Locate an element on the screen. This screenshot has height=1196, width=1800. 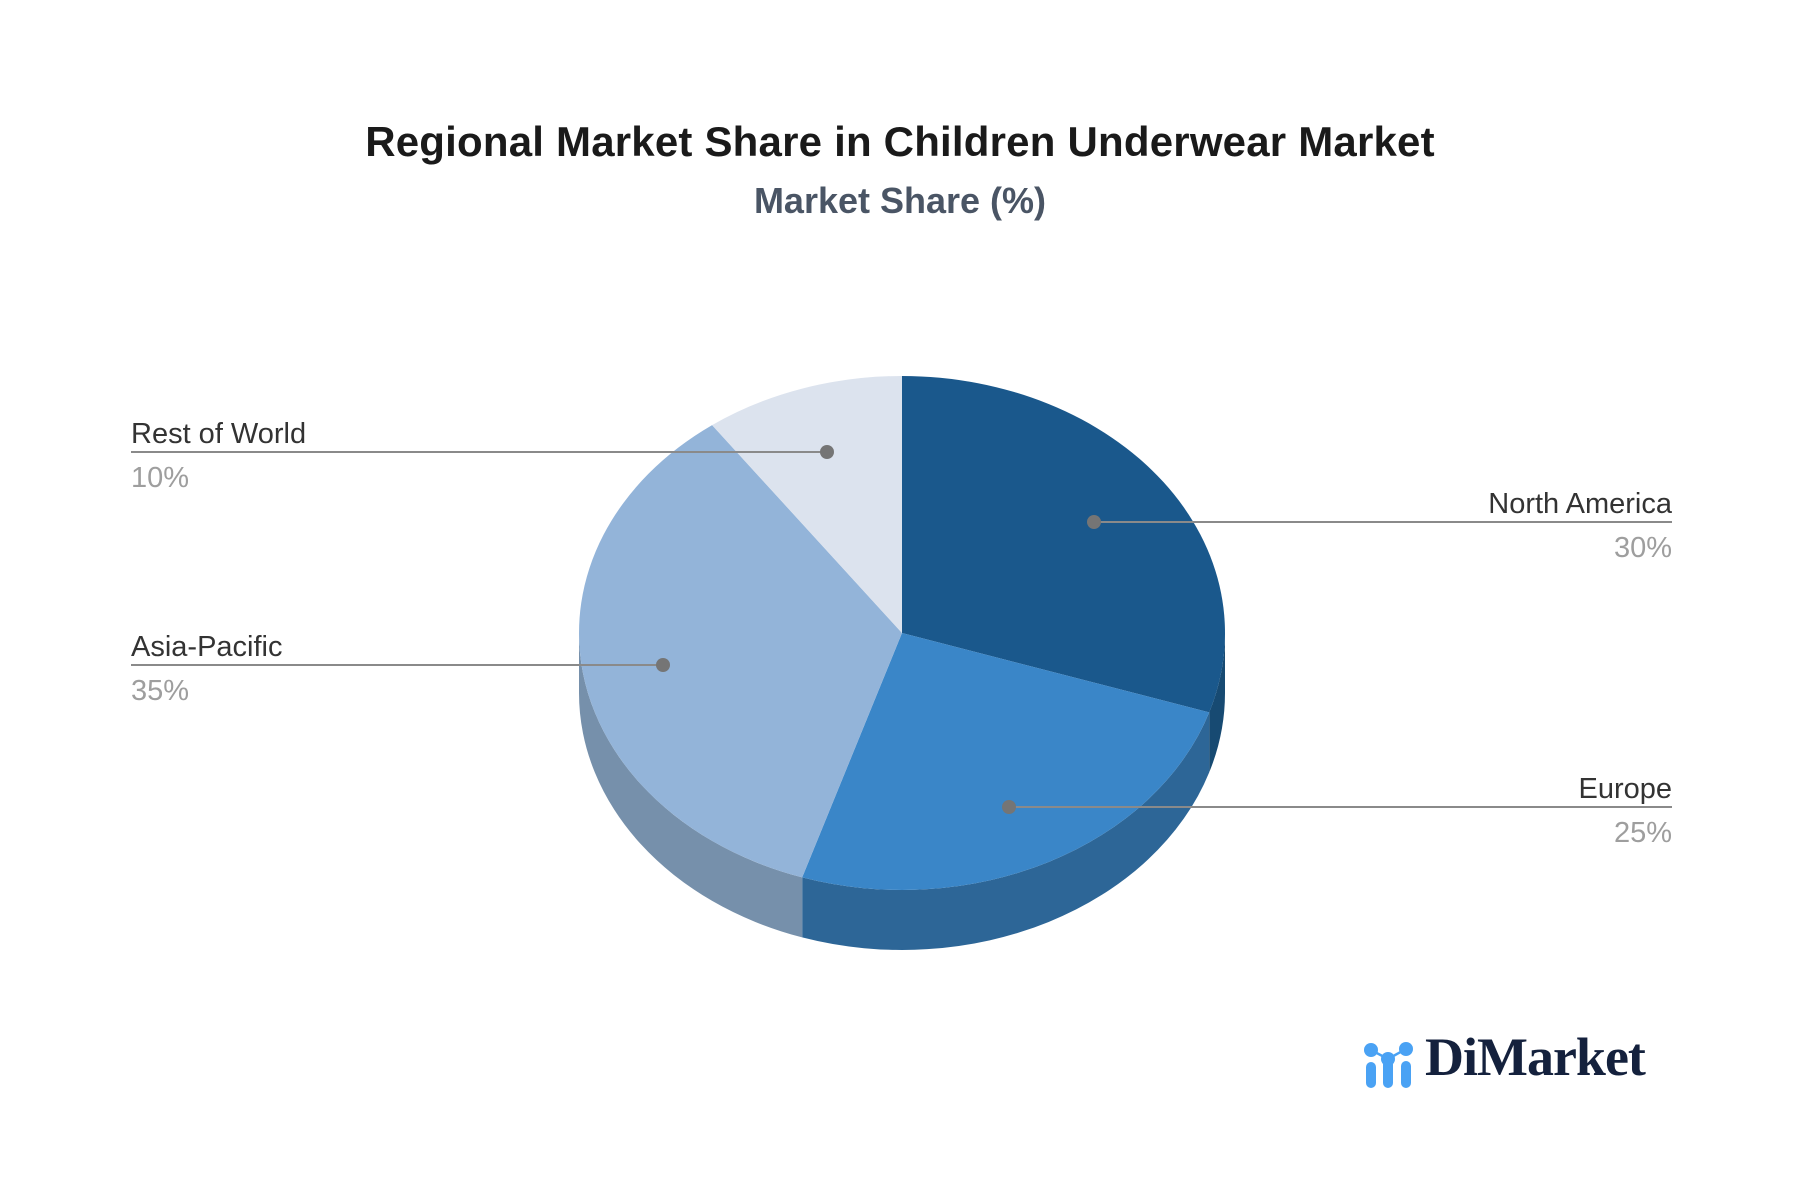
slice-label: Asia-Pacific is located at coordinates (207, 647).